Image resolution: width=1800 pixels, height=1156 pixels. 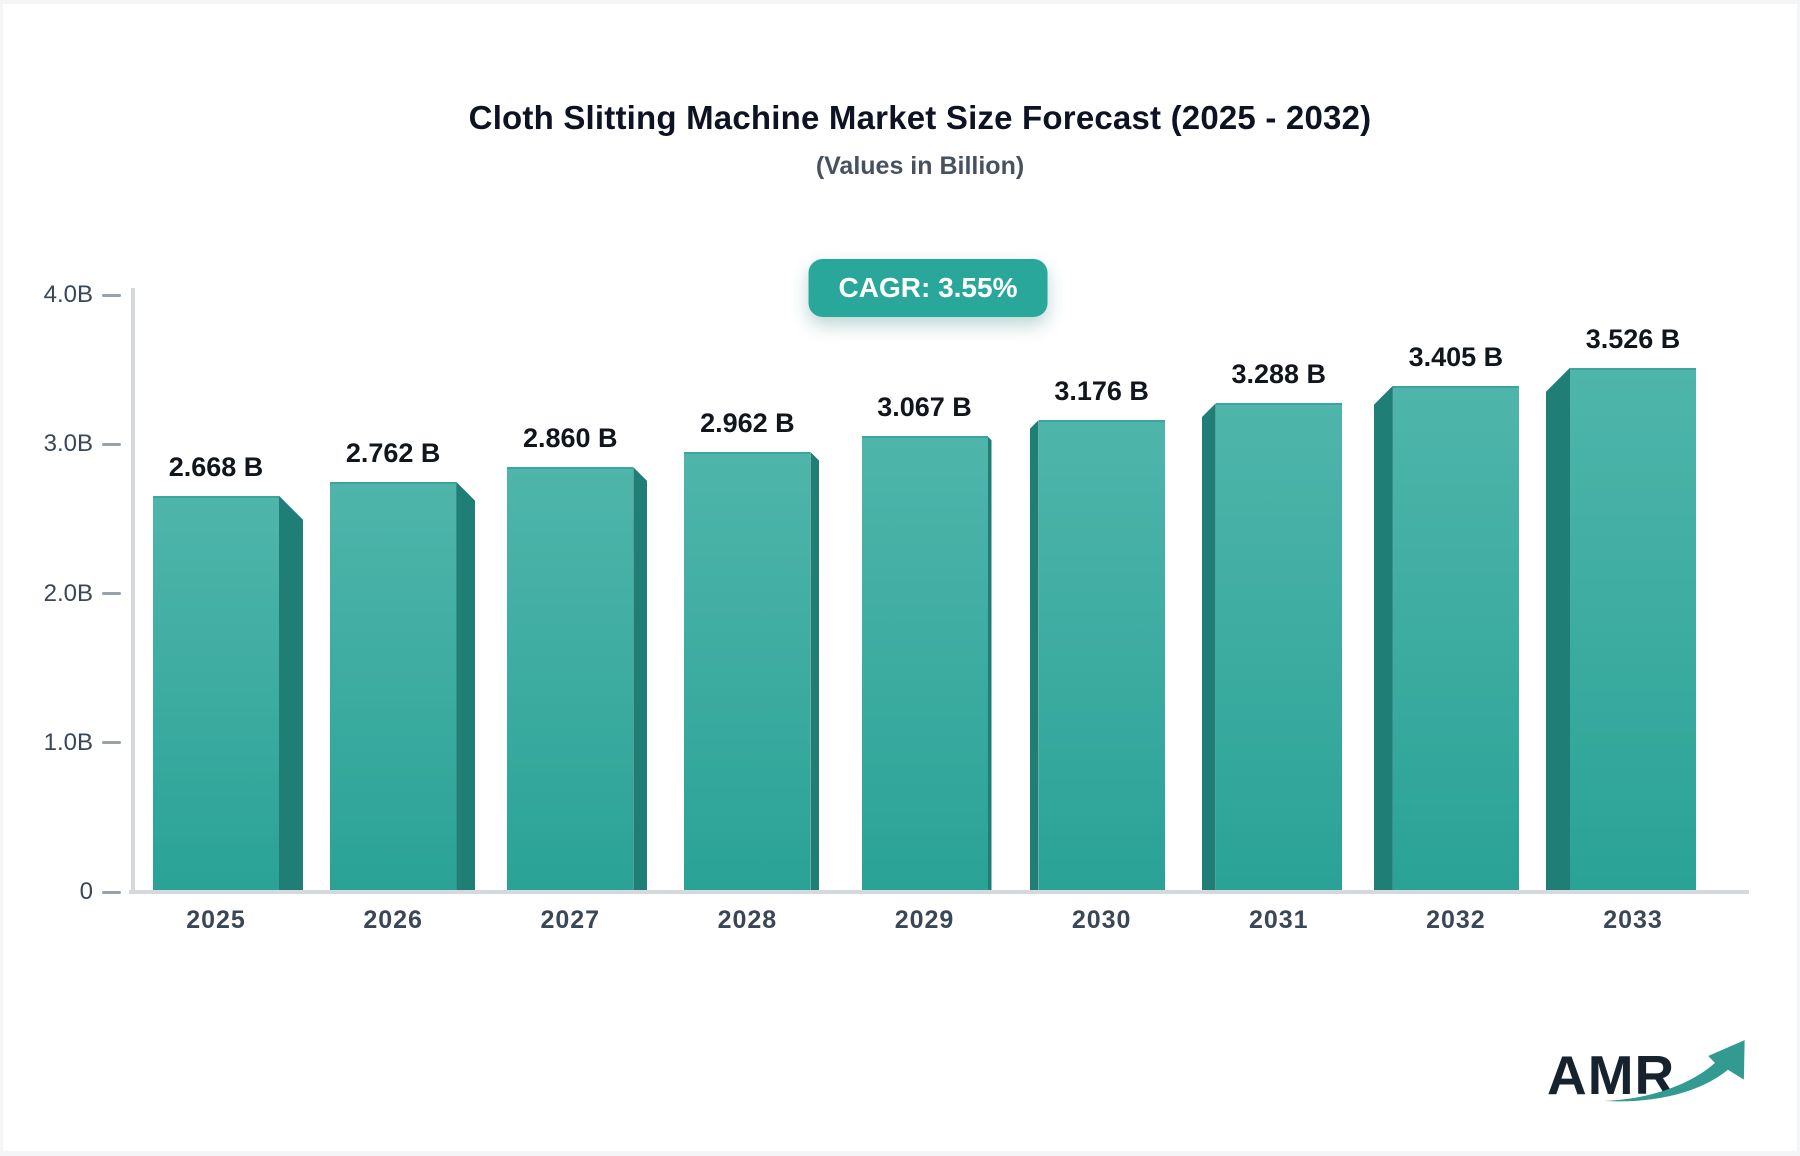 What do you see at coordinates (747, 422) in the screenshot?
I see `bar-value-label: 2.962 B` at bounding box center [747, 422].